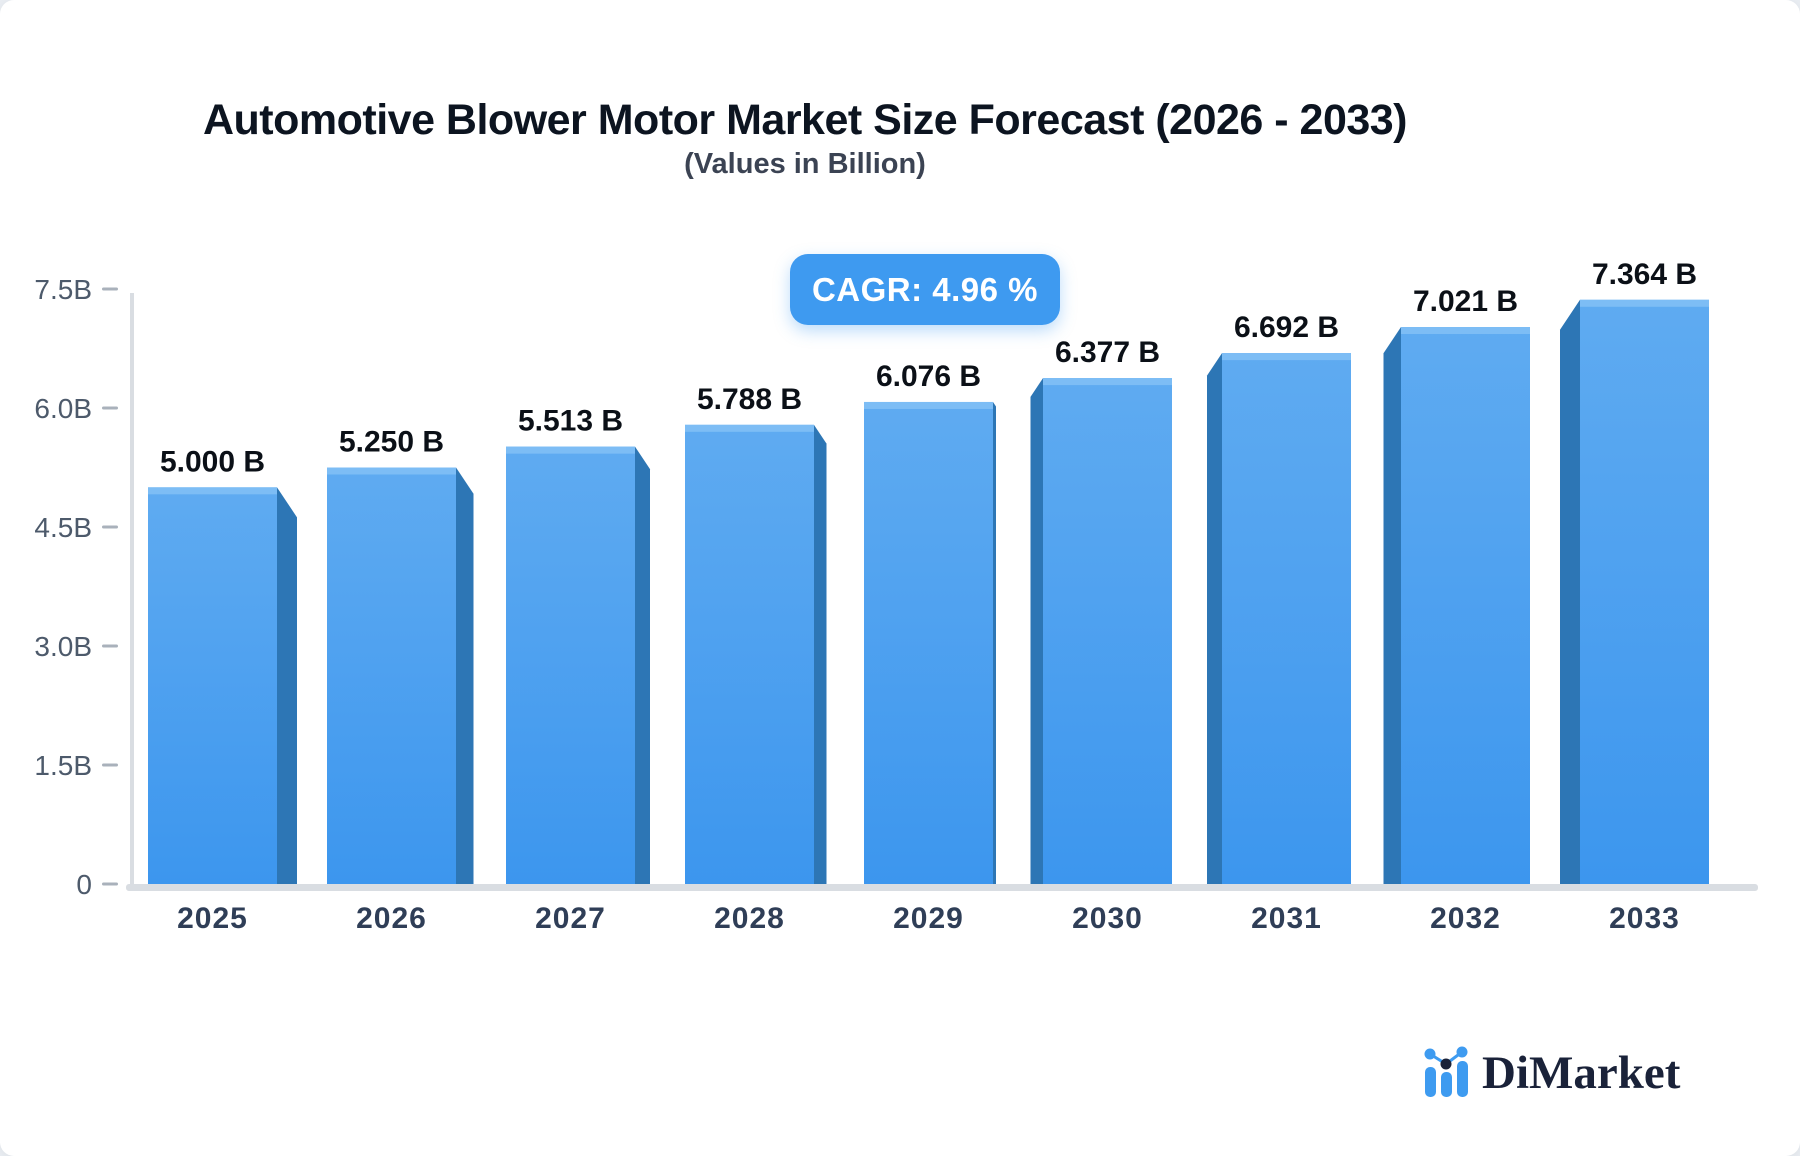  What do you see at coordinates (63, 646) in the screenshot?
I see `y-tick-label: 3.0B` at bounding box center [63, 646].